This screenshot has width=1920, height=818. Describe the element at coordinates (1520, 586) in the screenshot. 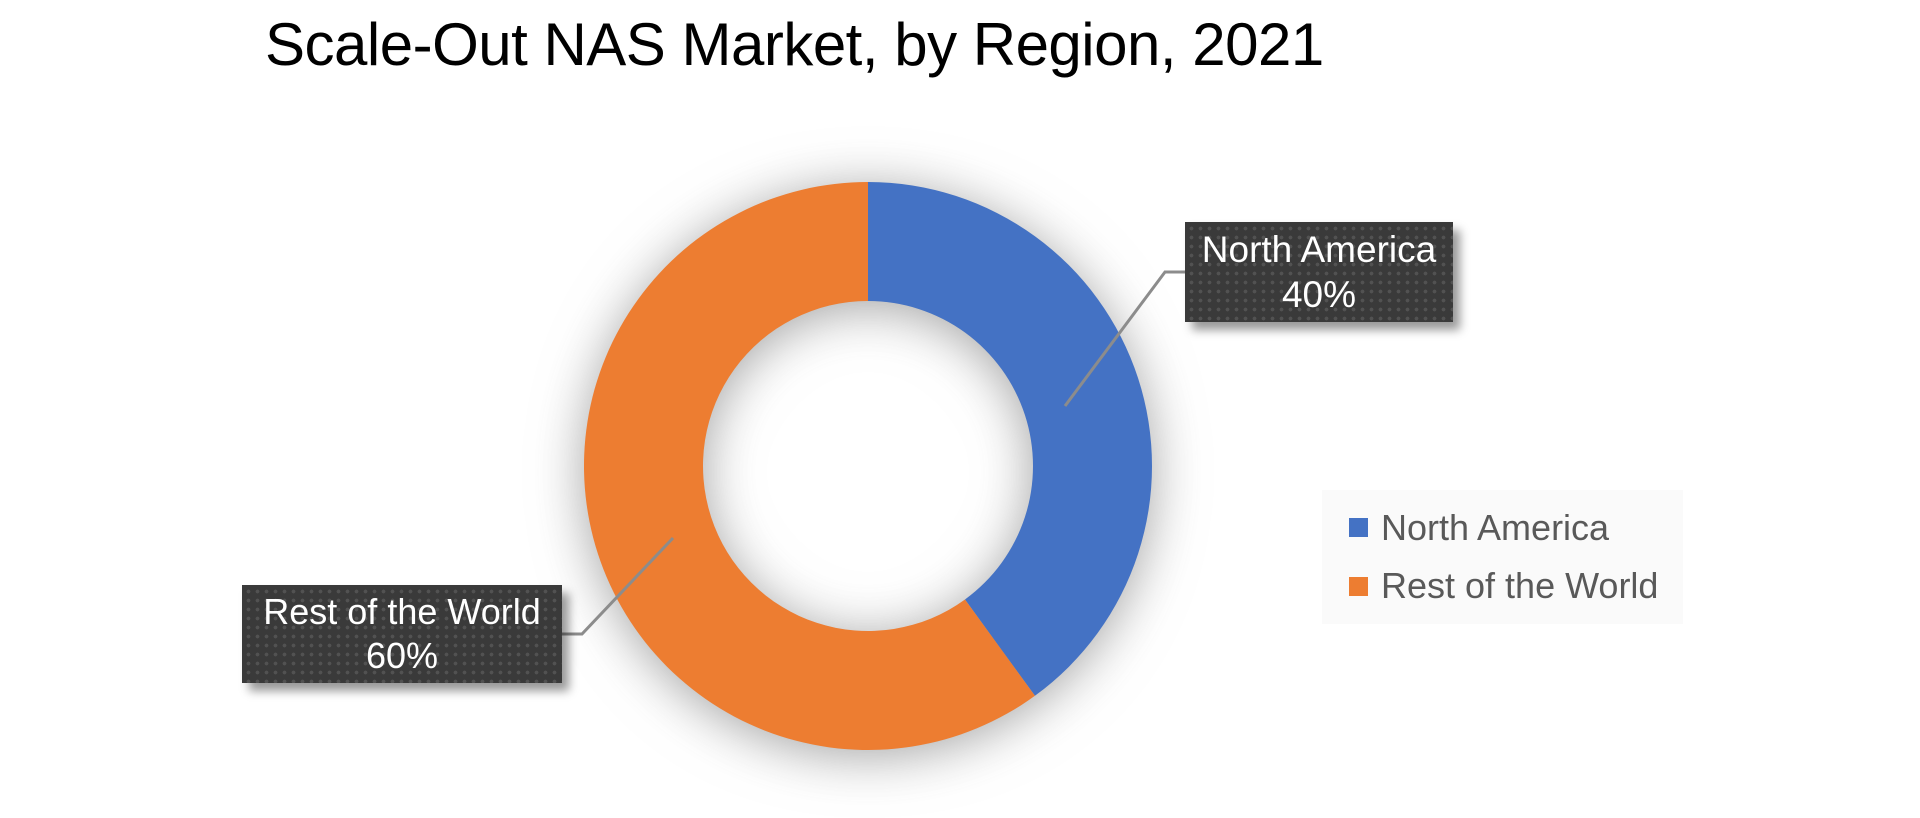

I see `legend-label: Rest of the World` at that location.